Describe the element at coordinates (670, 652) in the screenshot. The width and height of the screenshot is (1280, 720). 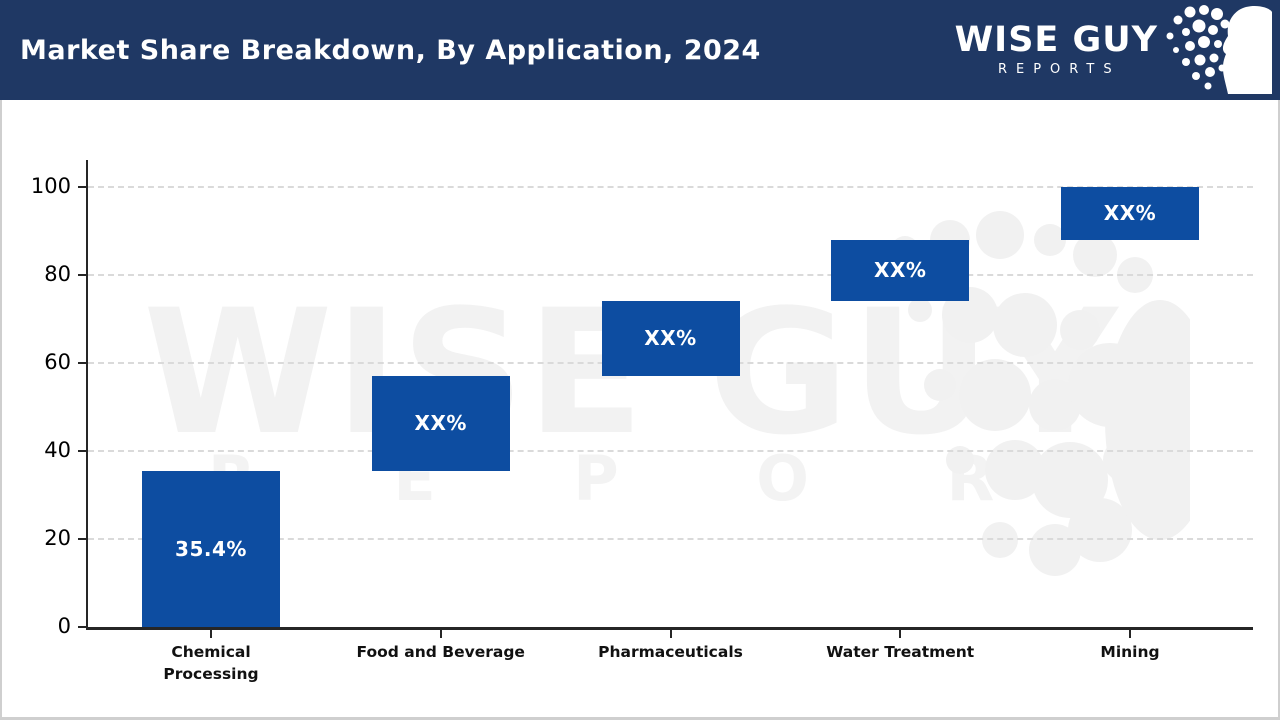
I see `category-label-2: Pharmaceuticals` at that location.